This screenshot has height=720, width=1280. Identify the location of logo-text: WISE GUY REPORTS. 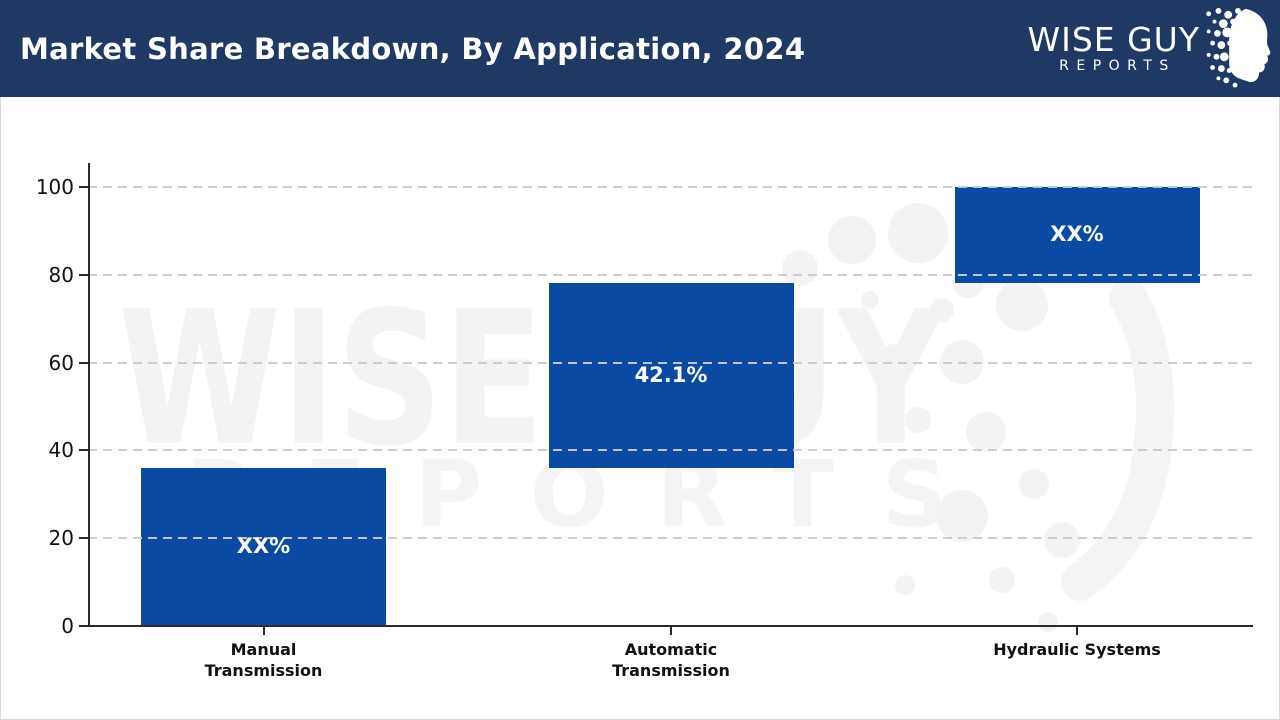
(1113, 47).